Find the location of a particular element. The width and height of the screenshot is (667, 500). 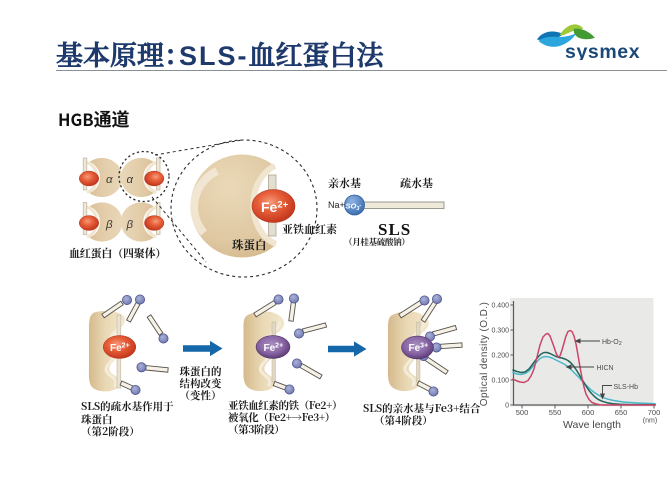

svg-text: (nm) is located at coordinates (650, 421).